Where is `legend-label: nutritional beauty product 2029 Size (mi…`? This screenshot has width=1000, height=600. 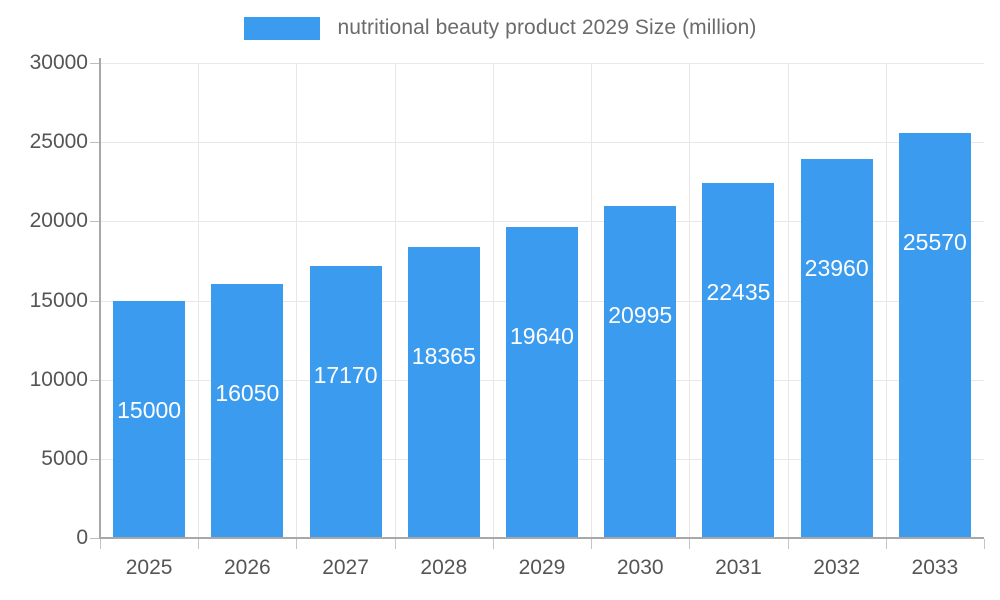
legend-label: nutritional beauty product 2029 Size (mi… is located at coordinates (547, 27).